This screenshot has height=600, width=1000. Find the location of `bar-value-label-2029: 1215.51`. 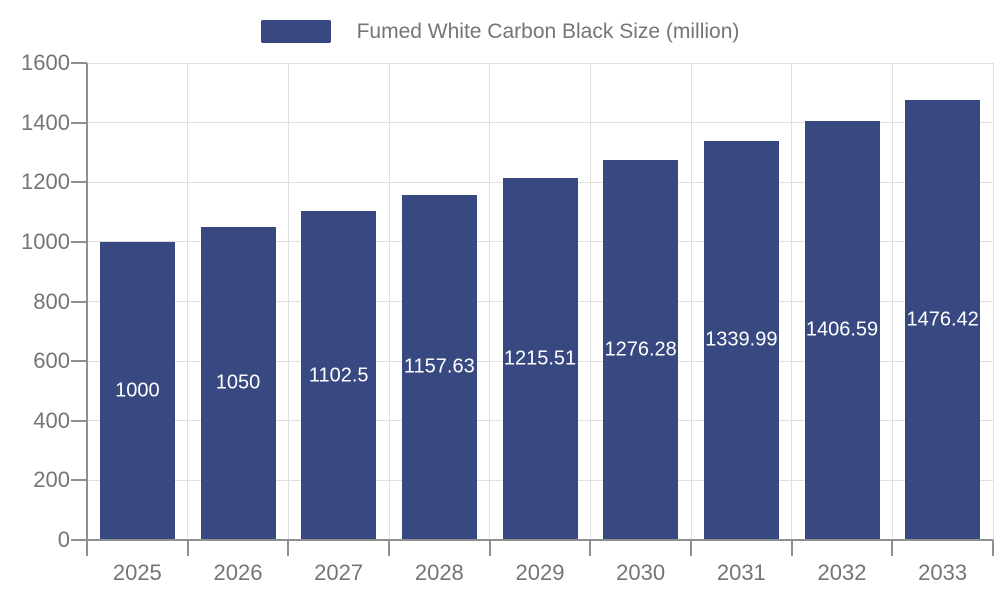

bar-value-label-2029: 1215.51 is located at coordinates (540, 358).